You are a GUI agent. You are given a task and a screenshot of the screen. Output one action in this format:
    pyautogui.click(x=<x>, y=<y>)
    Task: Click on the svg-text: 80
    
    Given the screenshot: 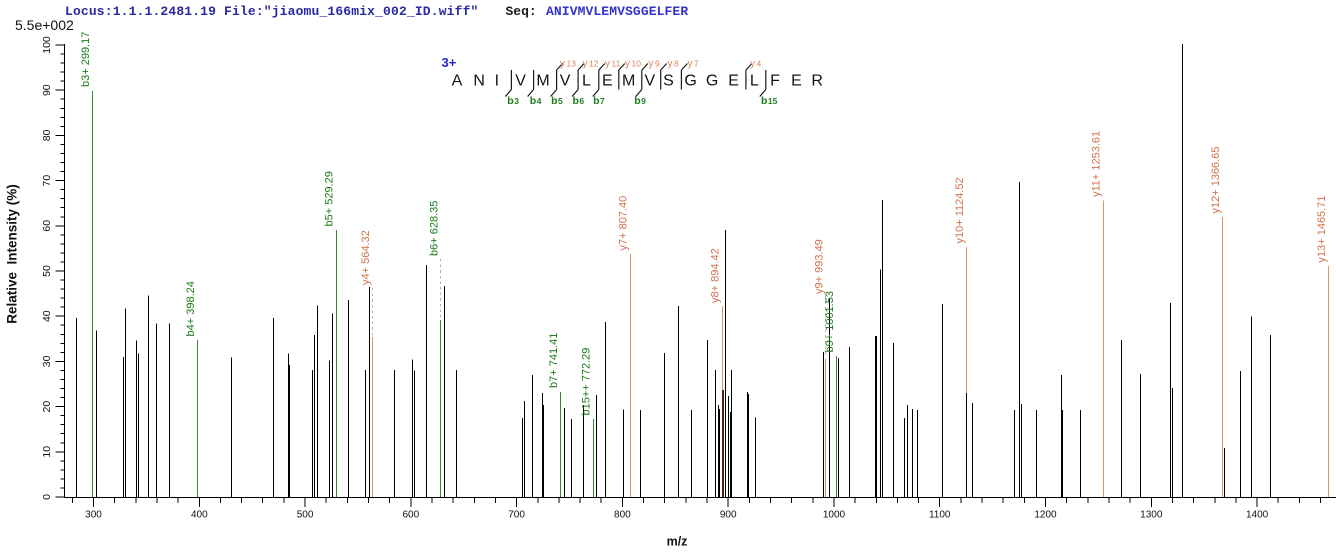 What is the action you would take?
    pyautogui.click(x=47, y=135)
    